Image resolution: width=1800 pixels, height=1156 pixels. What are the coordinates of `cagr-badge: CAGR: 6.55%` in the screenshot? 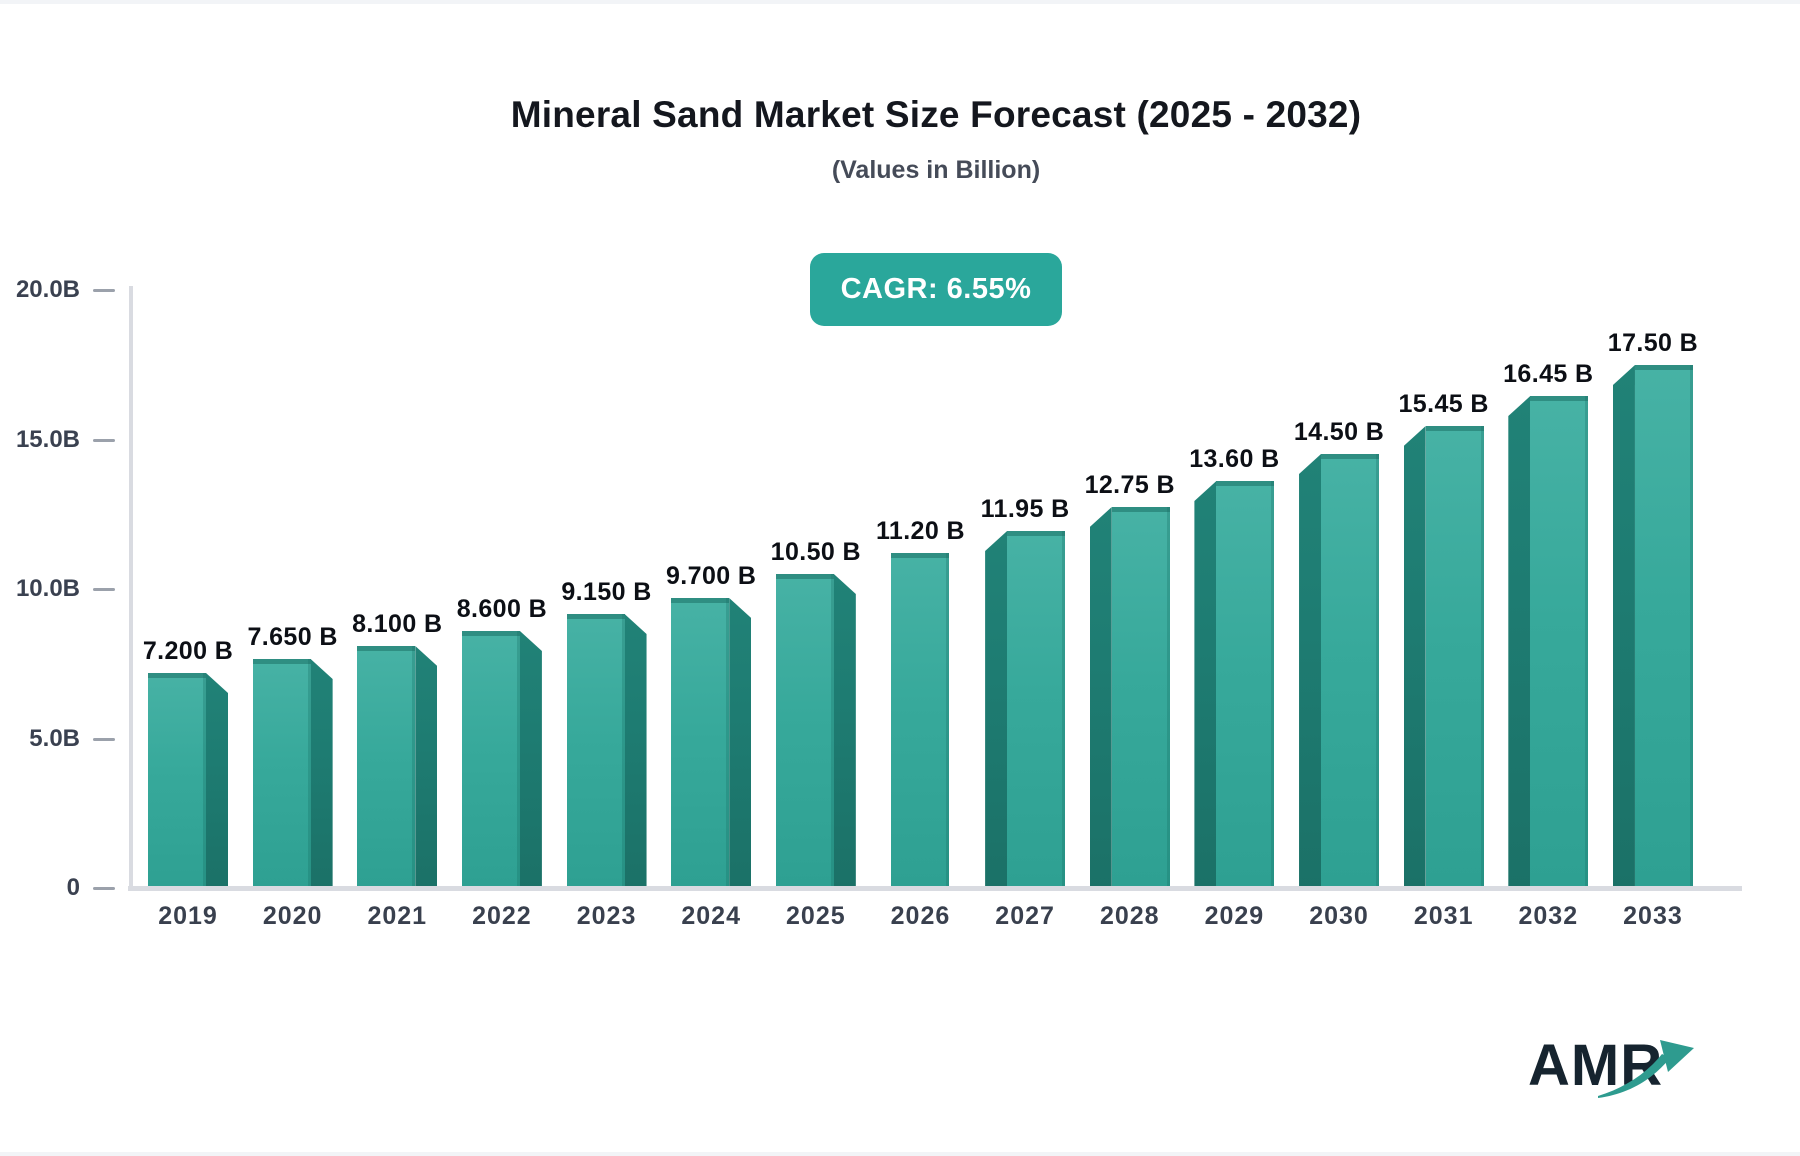 It's located at (936, 289).